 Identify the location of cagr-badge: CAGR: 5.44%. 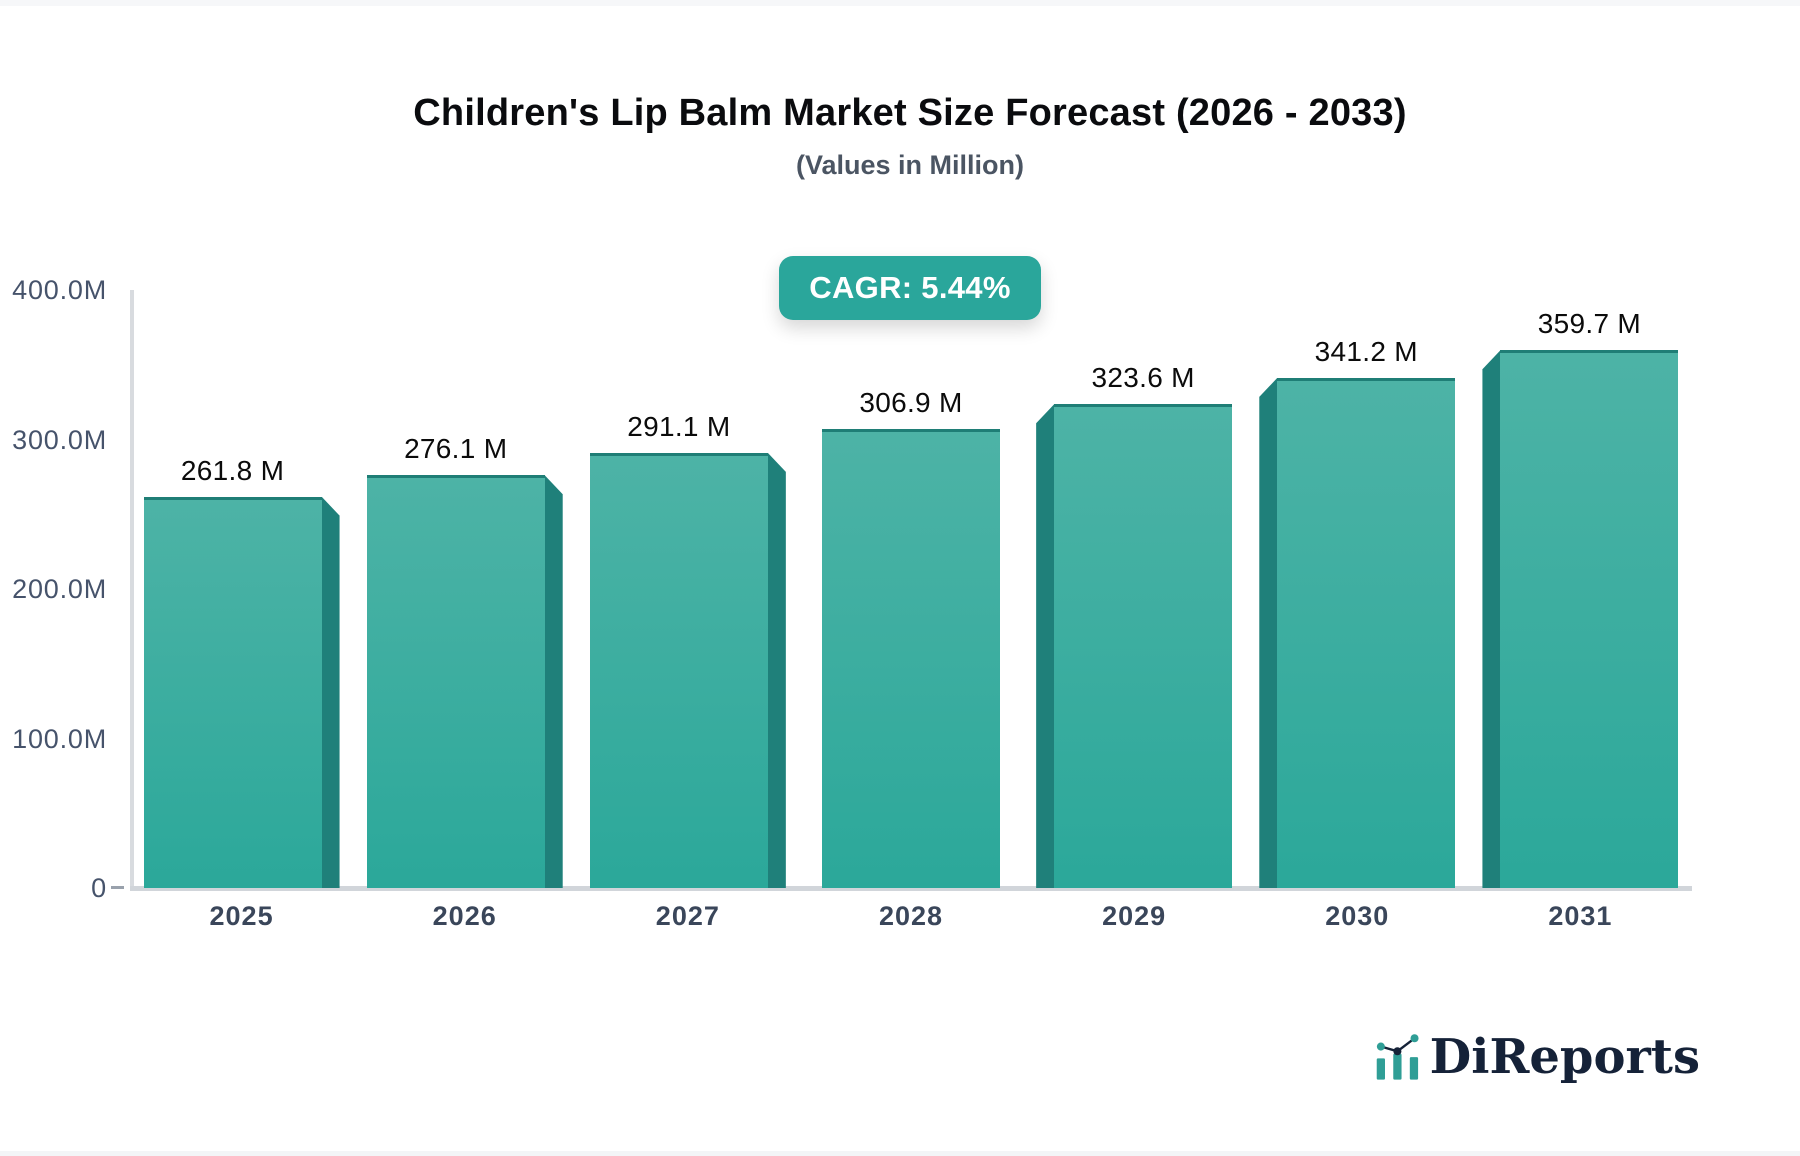
(910, 288).